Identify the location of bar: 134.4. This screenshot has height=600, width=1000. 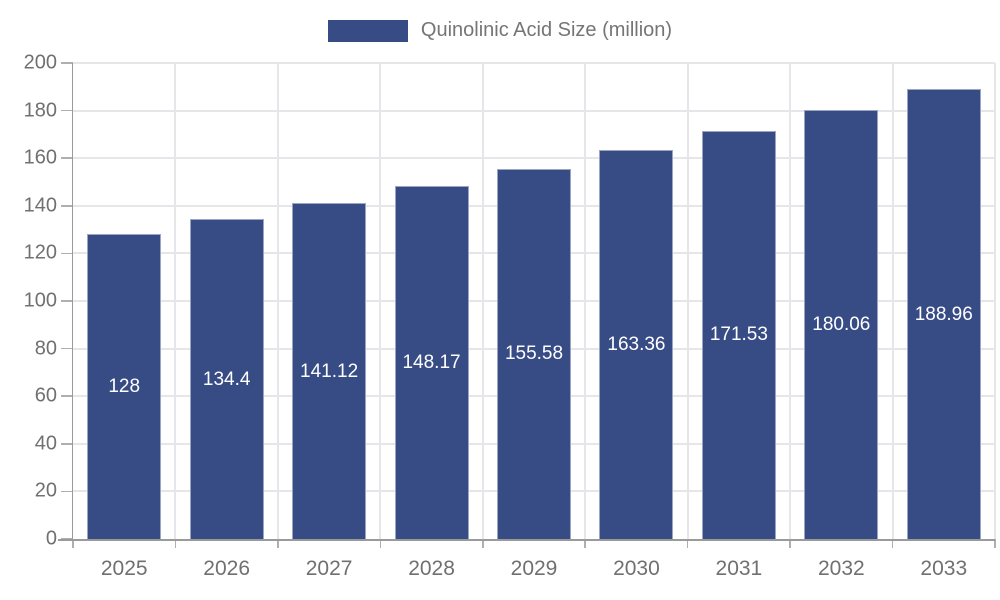
(226, 379).